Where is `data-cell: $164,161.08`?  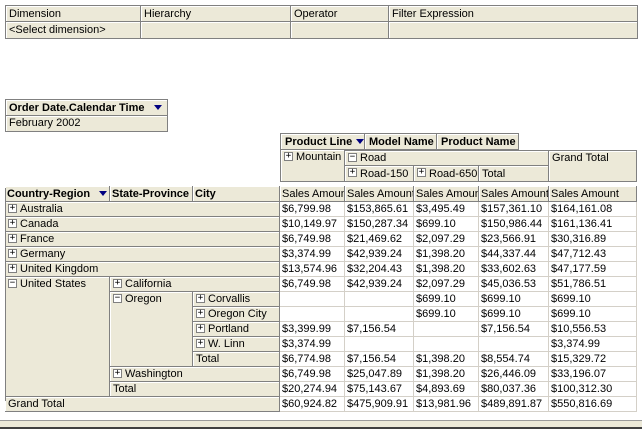
data-cell: $164,161.08 is located at coordinates (593, 209).